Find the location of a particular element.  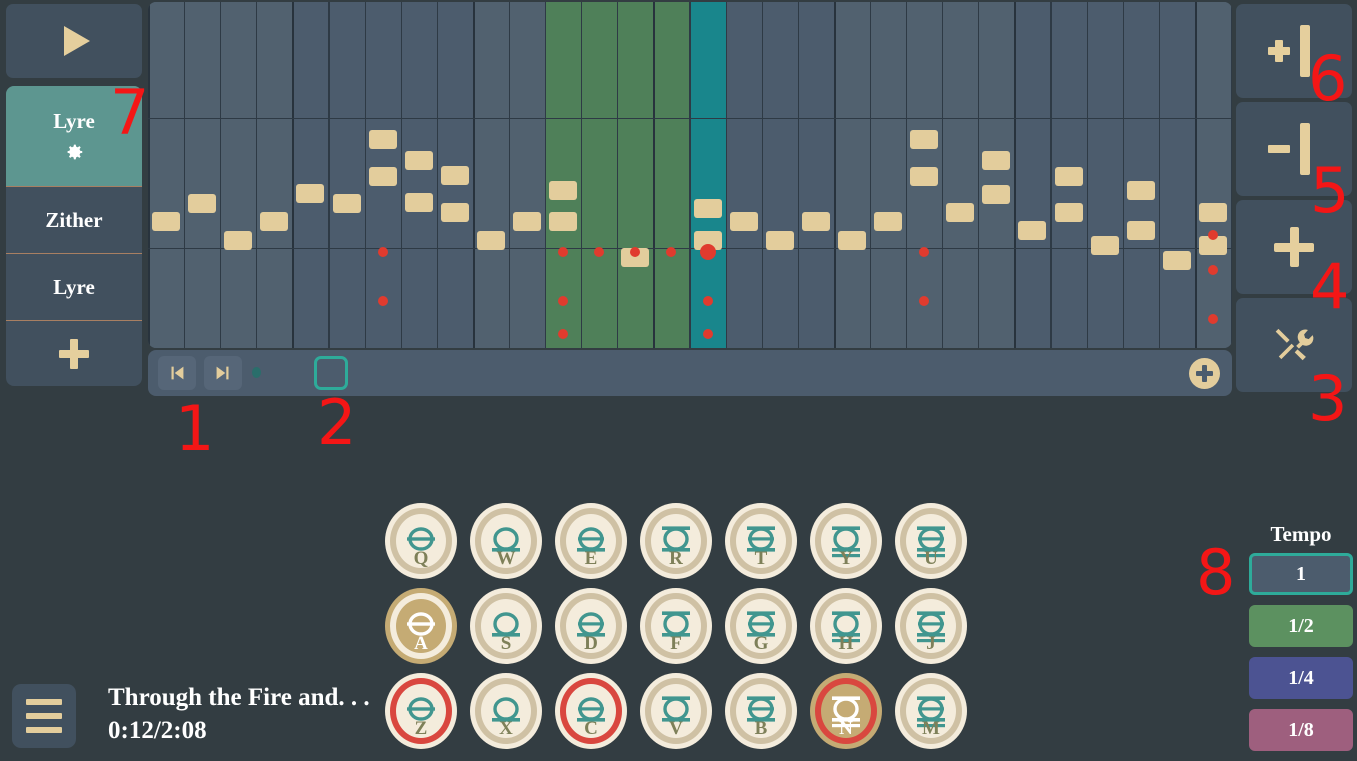

settings-tools-button is located at coordinates (1294, 345).